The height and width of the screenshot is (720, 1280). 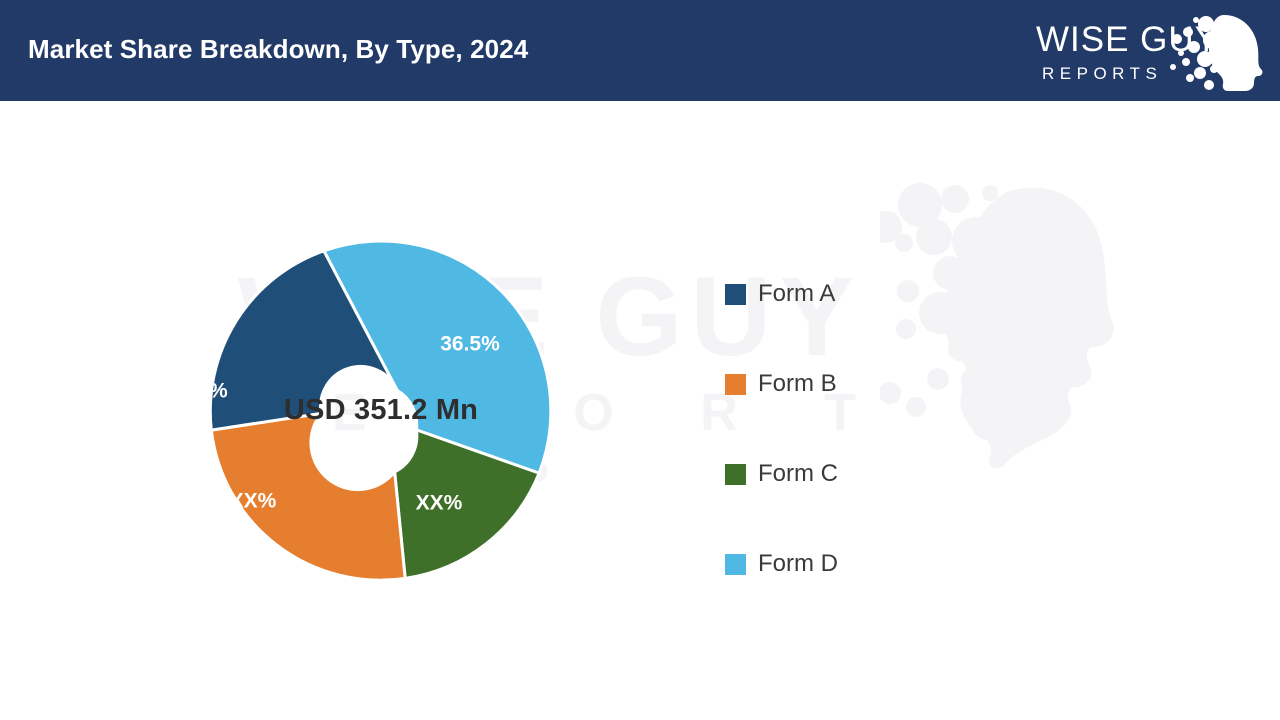 I want to click on legend-label-form-b: Form B, so click(x=797, y=383).